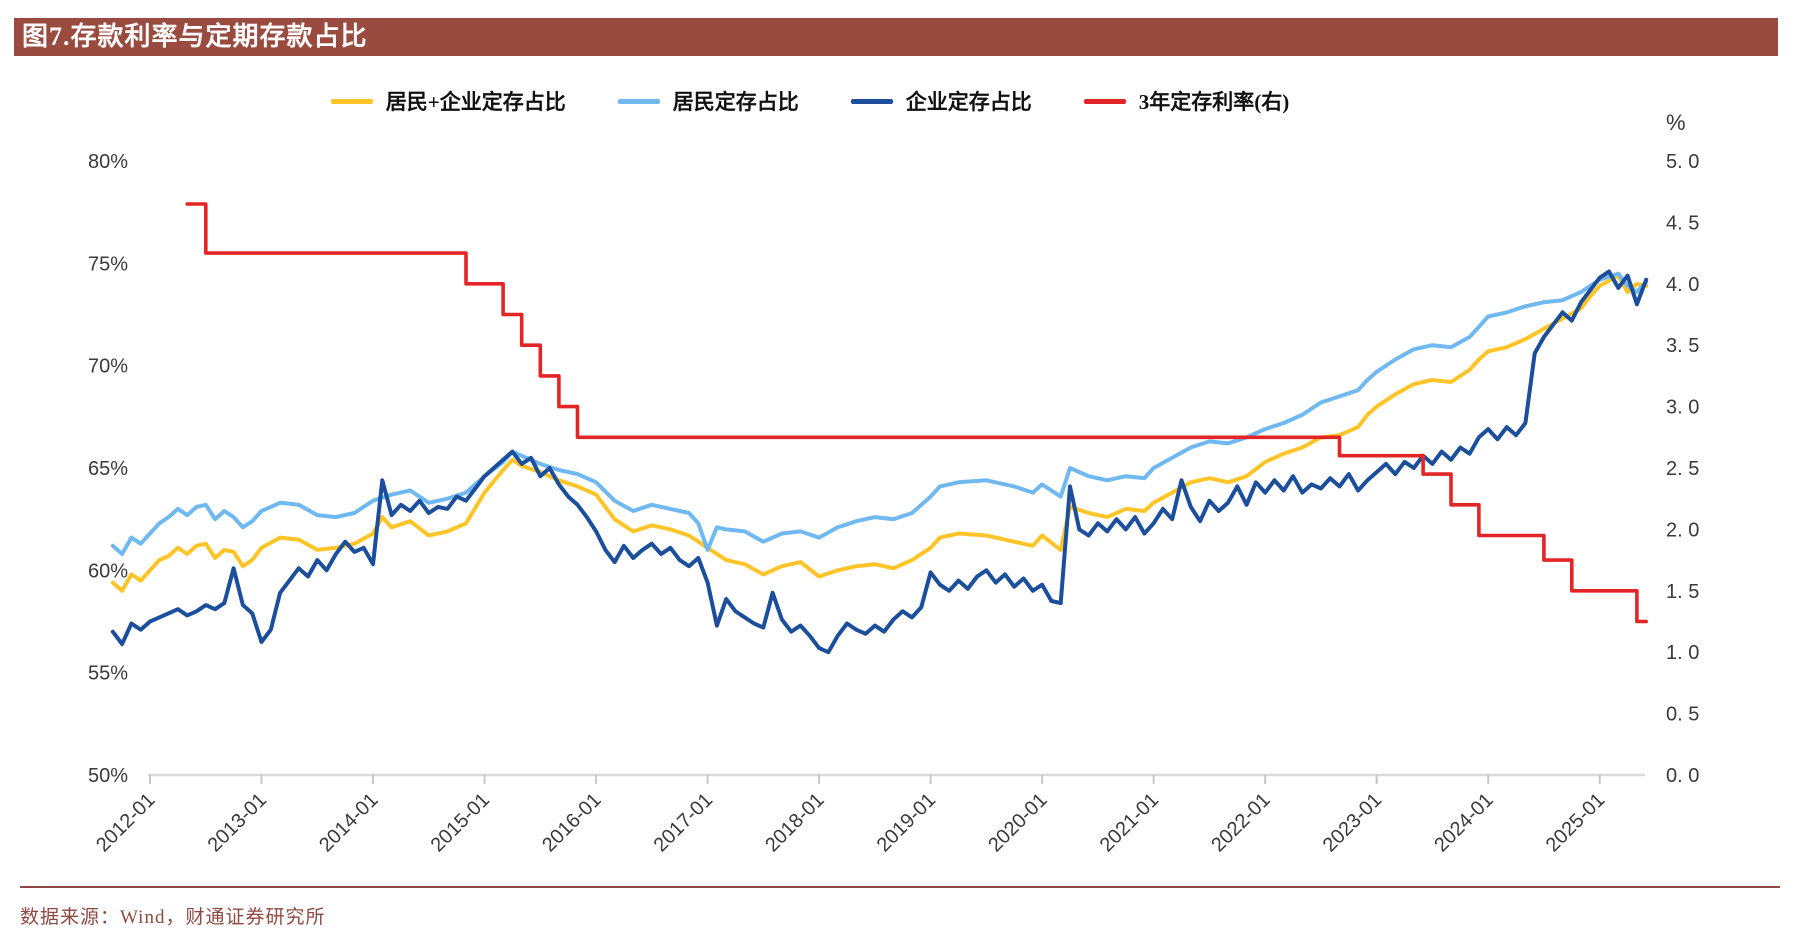 Image resolution: width=1817 pixels, height=945 pixels. Describe the element at coordinates (1682, 408) in the screenshot. I see `y-right-tick-label: 3. 0` at that location.